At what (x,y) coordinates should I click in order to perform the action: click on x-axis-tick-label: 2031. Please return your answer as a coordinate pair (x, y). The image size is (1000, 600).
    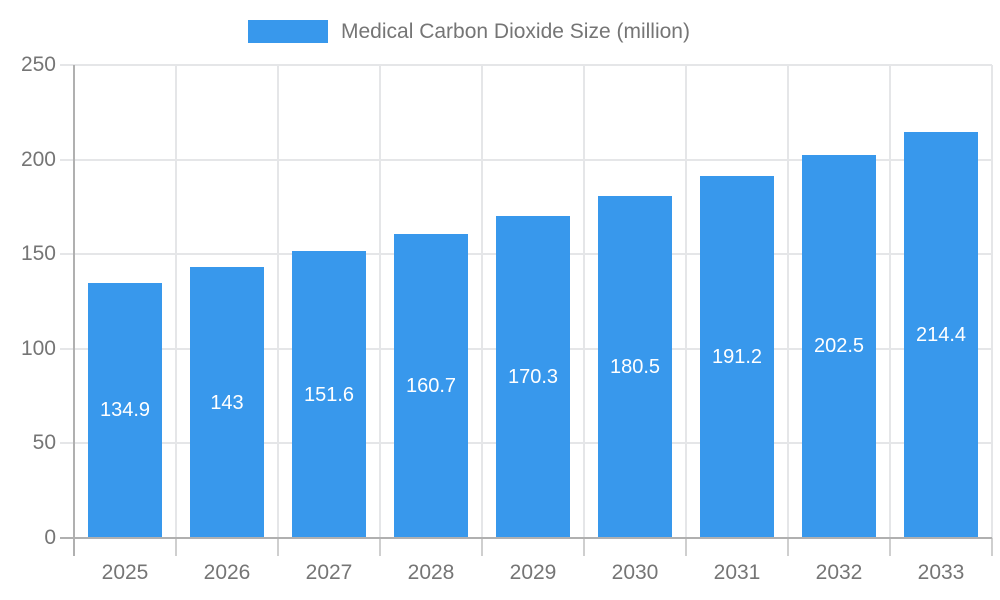
    Looking at the image, I should click on (737, 572).